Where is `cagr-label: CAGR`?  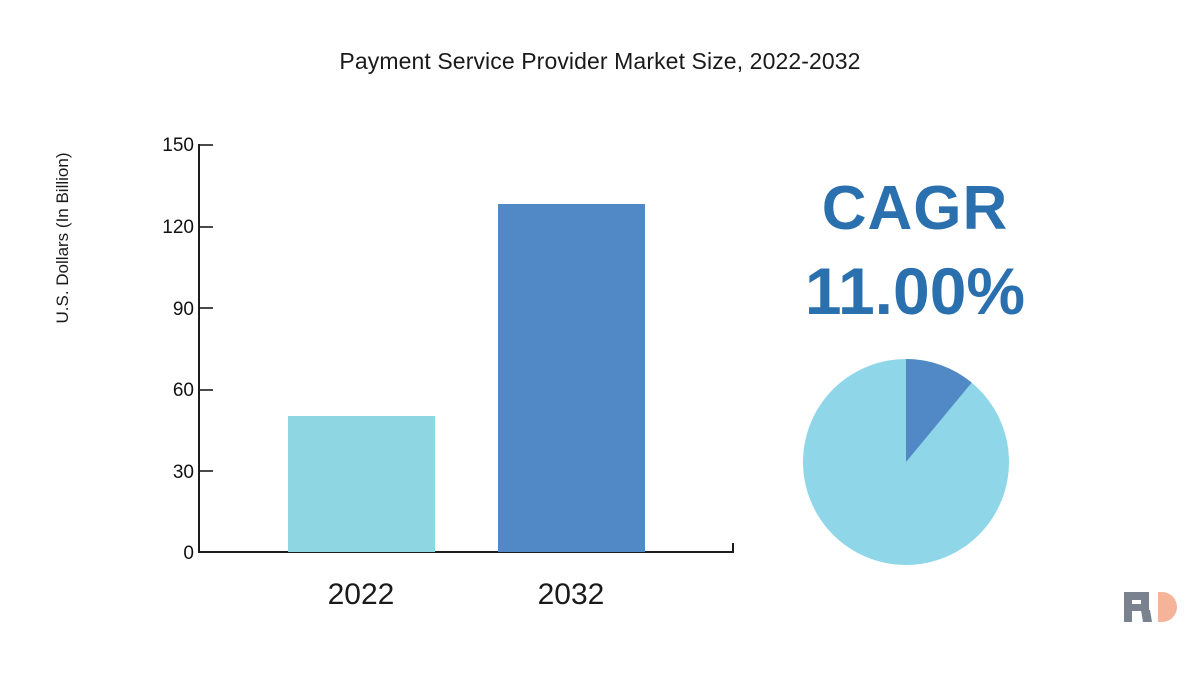 cagr-label: CAGR is located at coordinates (915, 208).